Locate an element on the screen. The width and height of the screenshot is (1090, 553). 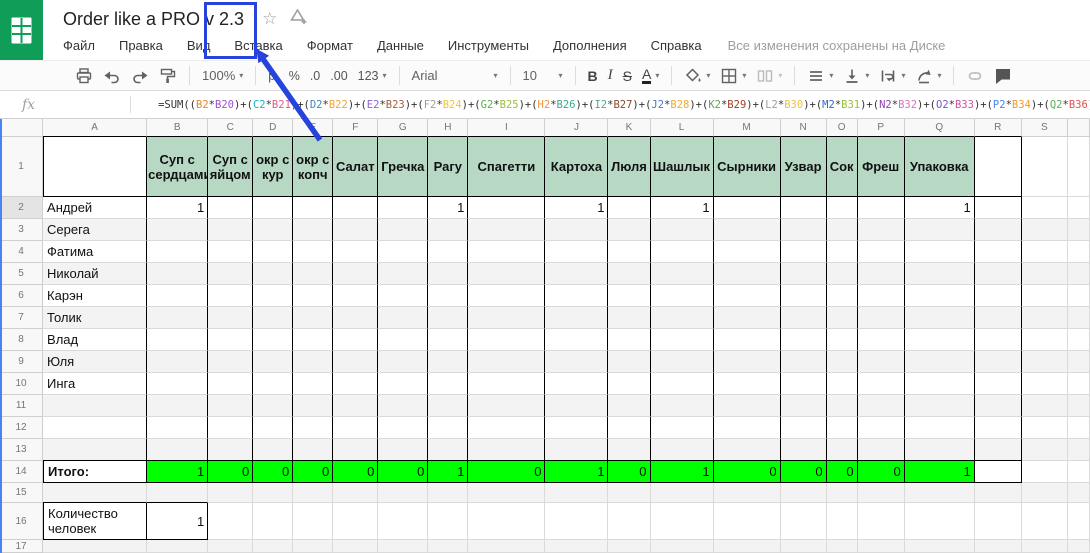
cell-F12 is located at coordinates (356, 428).